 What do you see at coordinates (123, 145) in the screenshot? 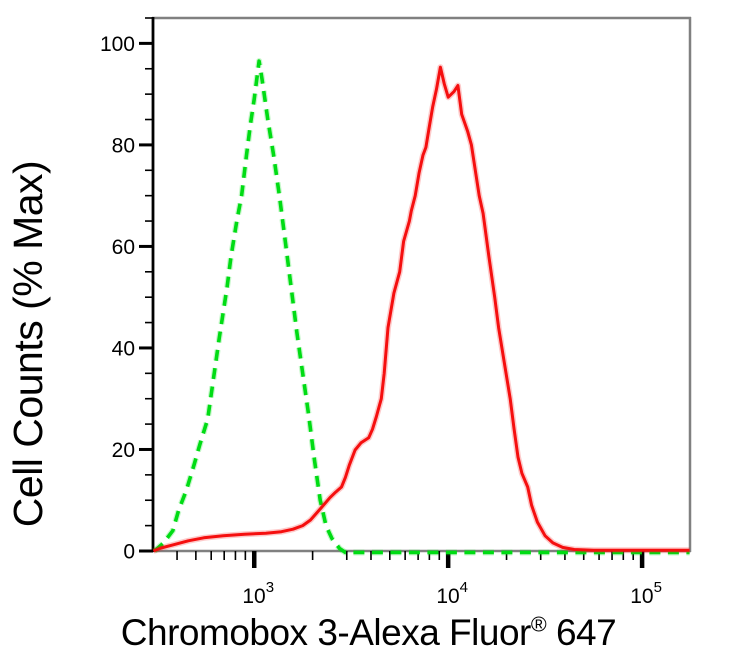
I see `y-tick-label: 80` at bounding box center [123, 145].